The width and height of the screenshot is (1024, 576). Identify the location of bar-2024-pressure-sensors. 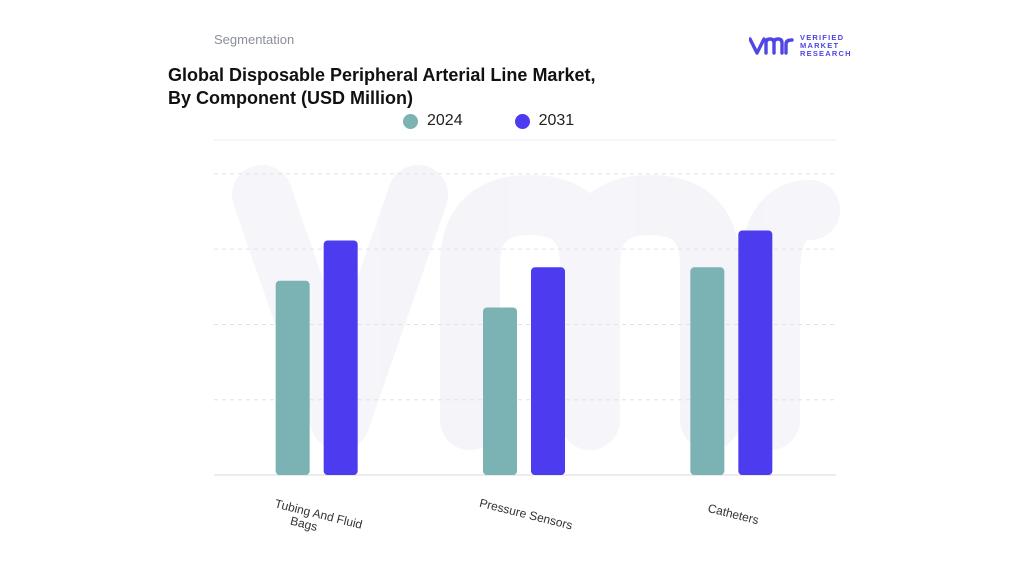
(500, 391).